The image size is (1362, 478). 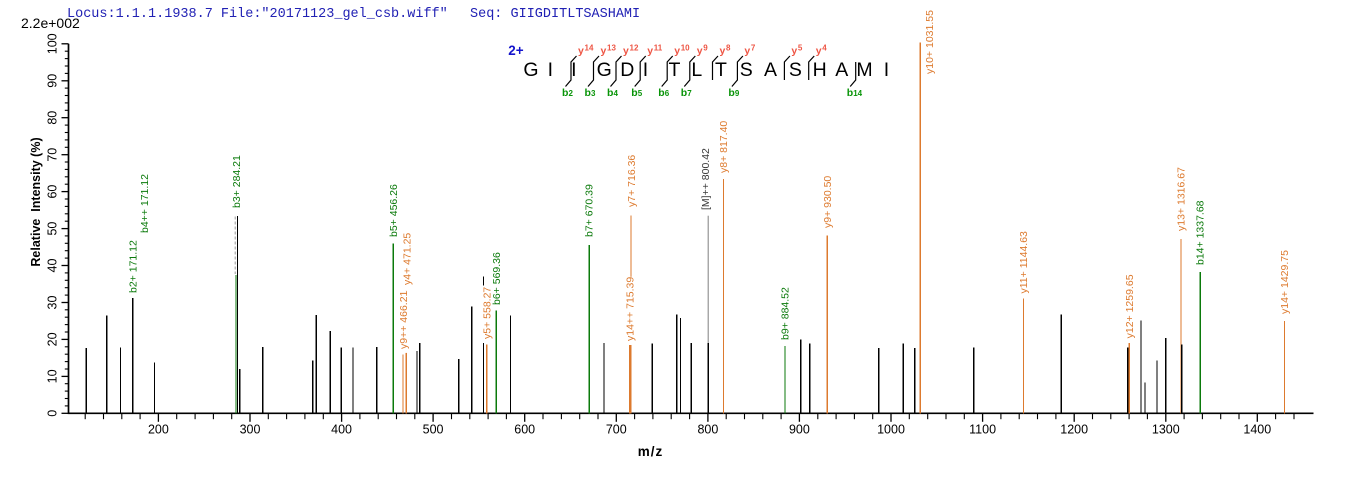 I want to click on svg-text: b7+ 670.39, so click(x=590, y=210).